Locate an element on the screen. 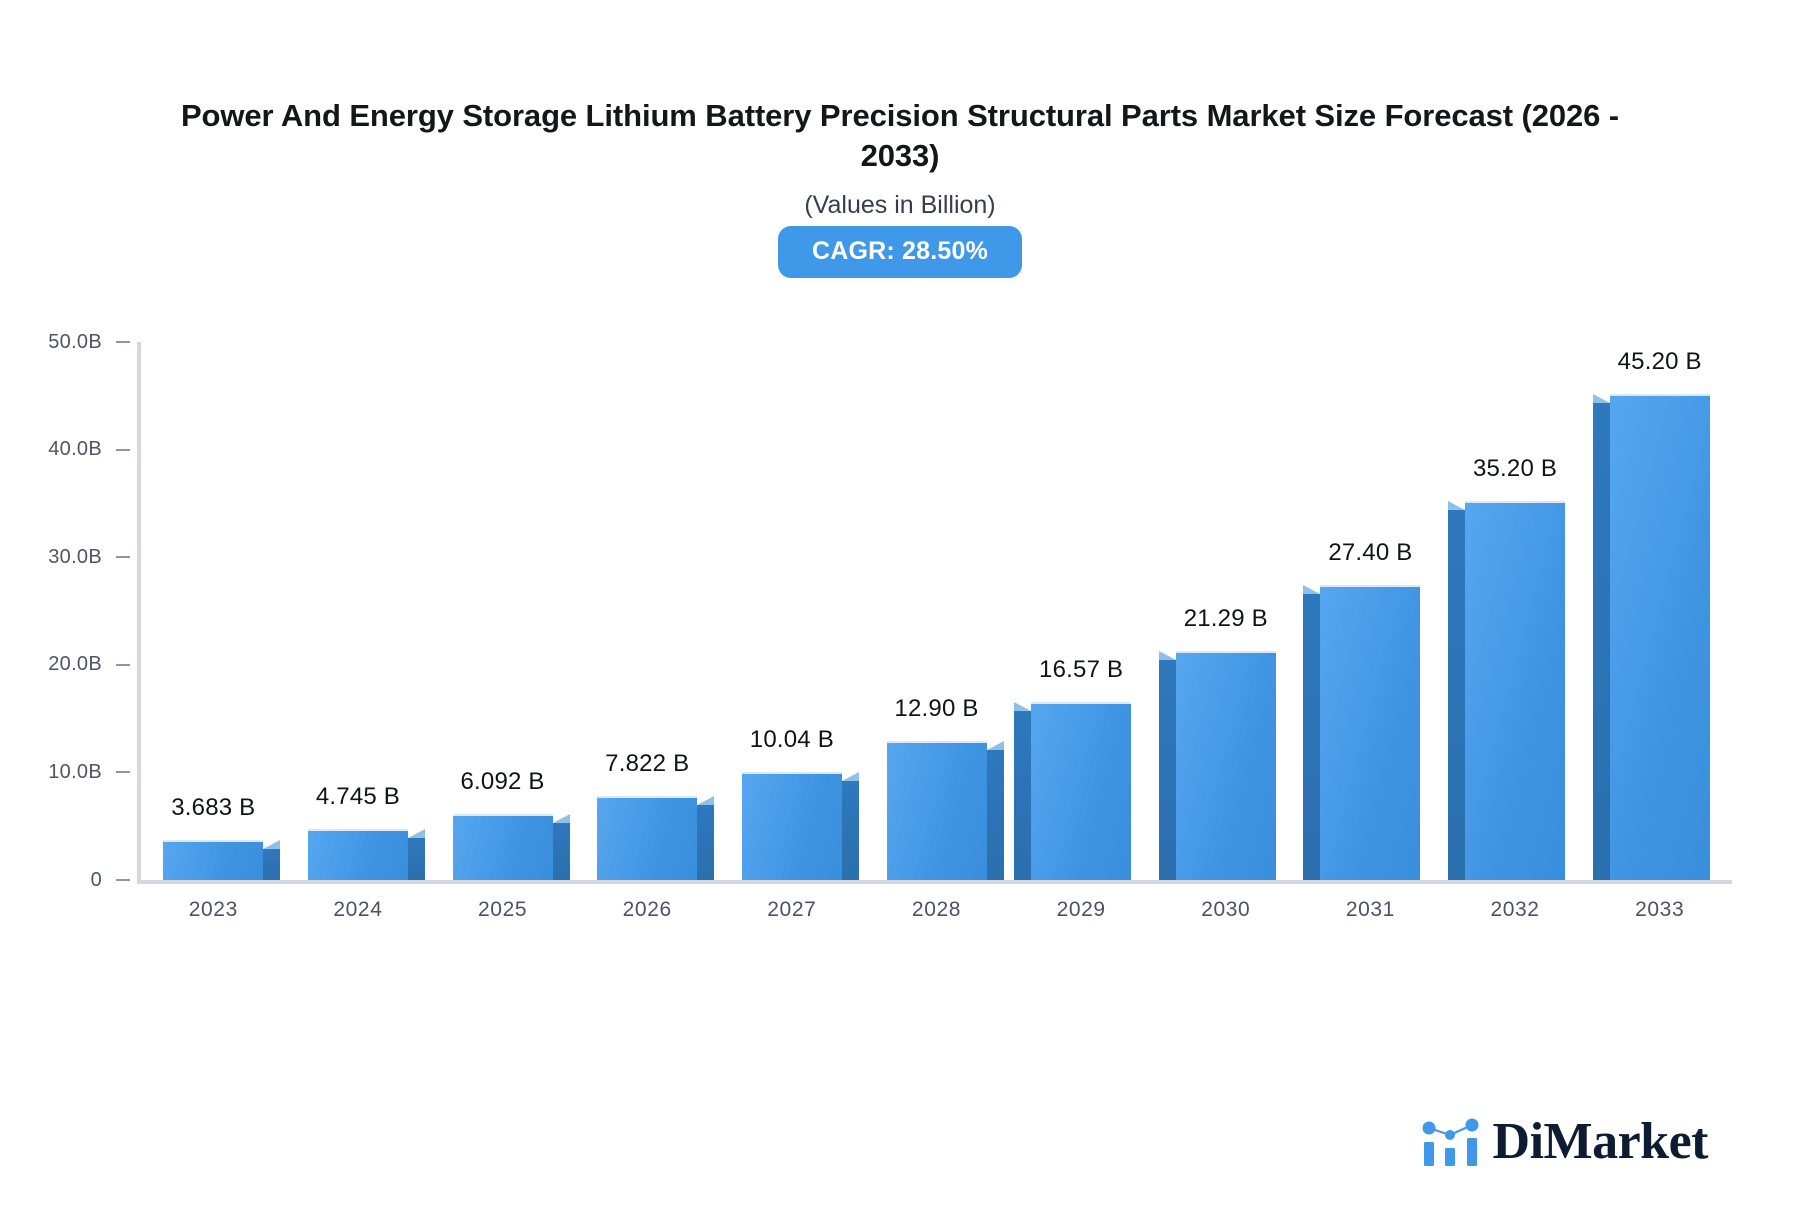 This screenshot has width=1800, height=1212. x-axis-tick-label: 2025 is located at coordinates (503, 909).